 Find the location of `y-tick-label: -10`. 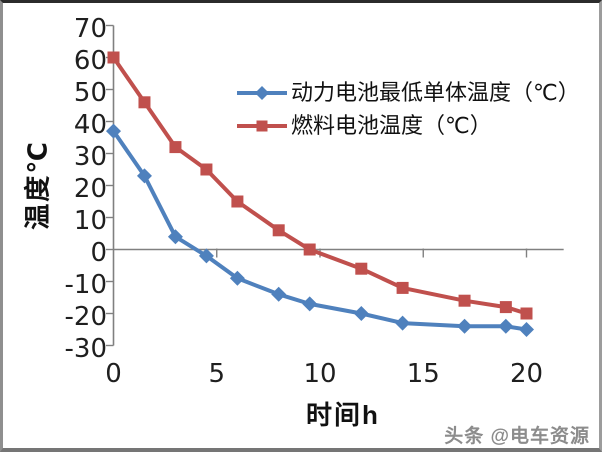

y-tick-label: -10 is located at coordinates (85, 284).